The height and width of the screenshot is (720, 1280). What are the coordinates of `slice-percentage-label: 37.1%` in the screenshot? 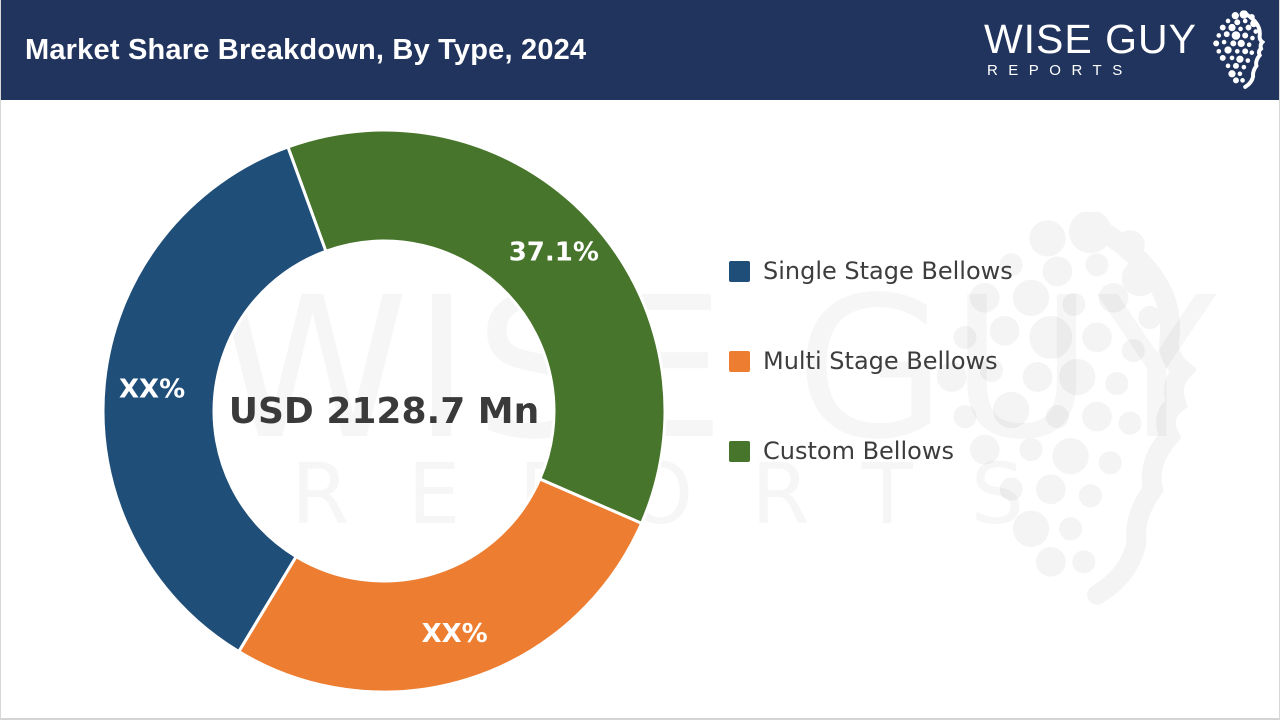 It's located at (554, 252).